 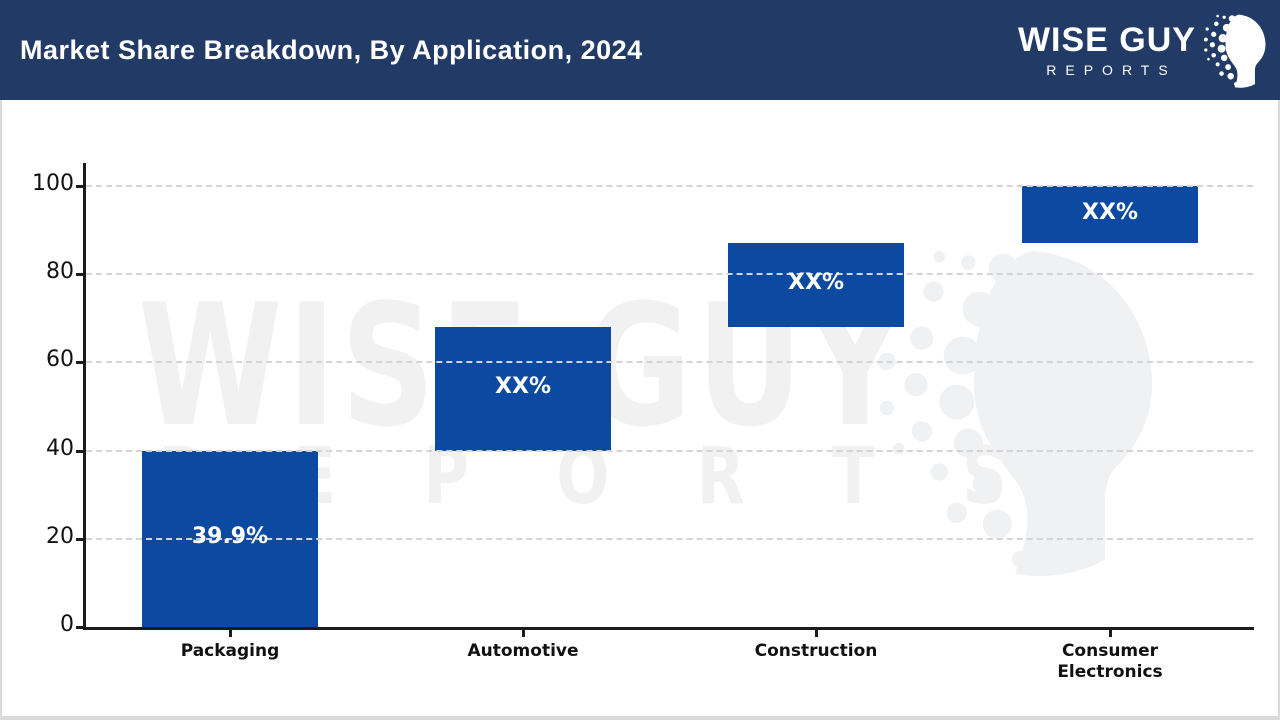 What do you see at coordinates (53, 183) in the screenshot?
I see `y-tick-label-100: 100` at bounding box center [53, 183].